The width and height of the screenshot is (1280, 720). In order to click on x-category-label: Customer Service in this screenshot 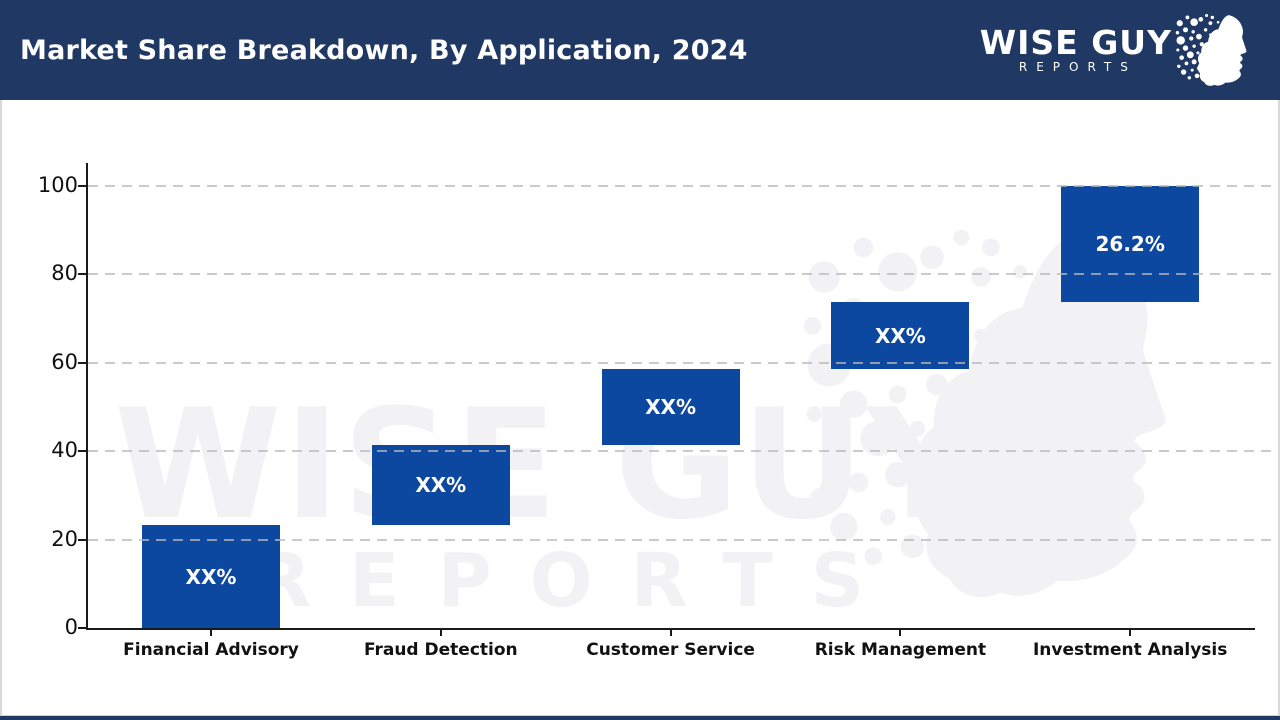, I will do `click(670, 650)`.